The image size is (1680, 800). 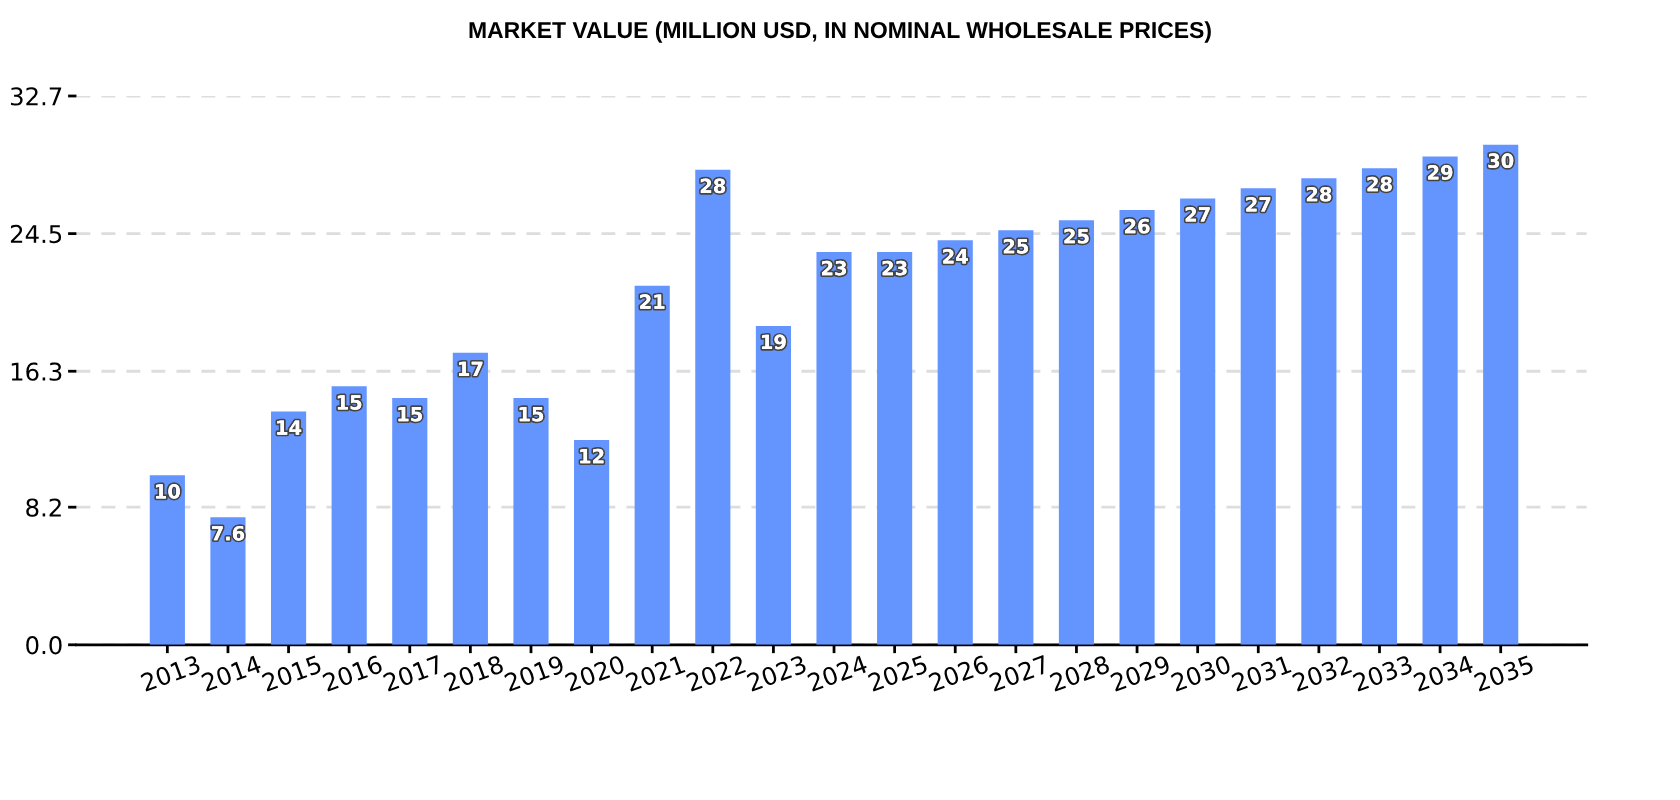 I want to click on x-tick-label: 2035, so click(x=1504, y=673).